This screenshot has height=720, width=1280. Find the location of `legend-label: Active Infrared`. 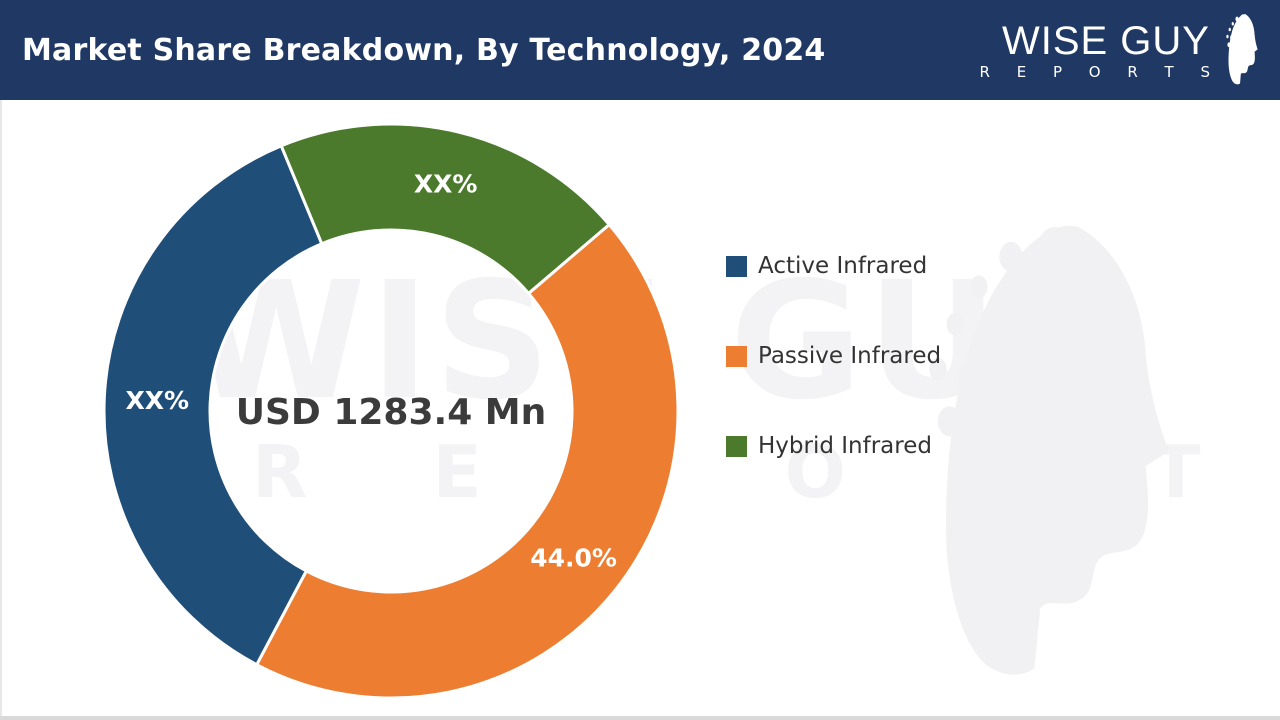

legend-label: Active Infrared is located at coordinates (843, 266).